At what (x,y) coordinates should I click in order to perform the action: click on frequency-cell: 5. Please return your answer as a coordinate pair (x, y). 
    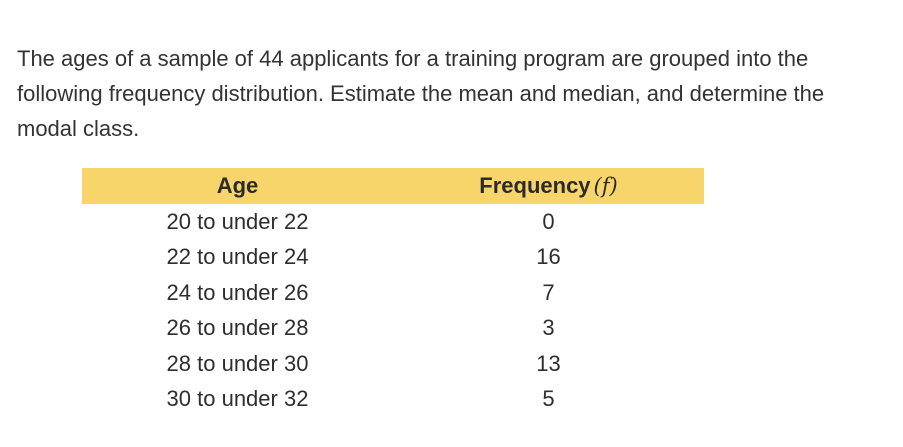
    Looking at the image, I should click on (548, 399).